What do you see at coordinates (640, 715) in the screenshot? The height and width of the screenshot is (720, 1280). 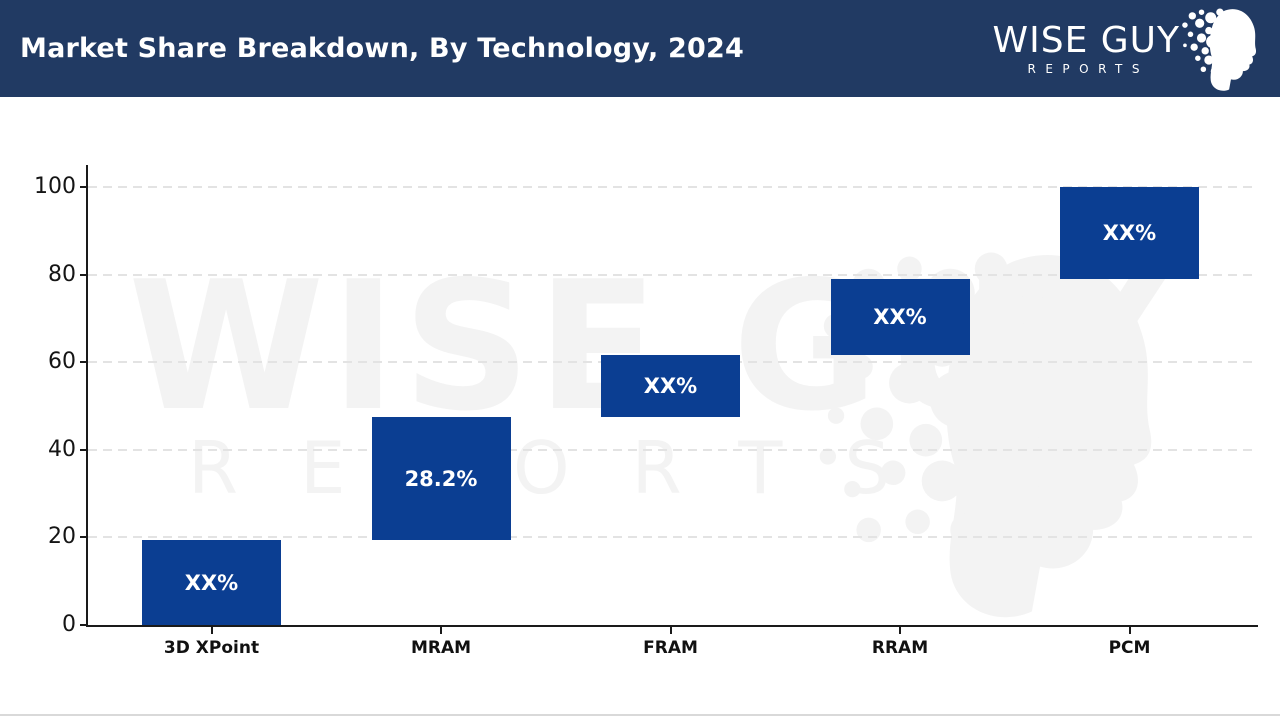 I see `footer-rule` at bounding box center [640, 715].